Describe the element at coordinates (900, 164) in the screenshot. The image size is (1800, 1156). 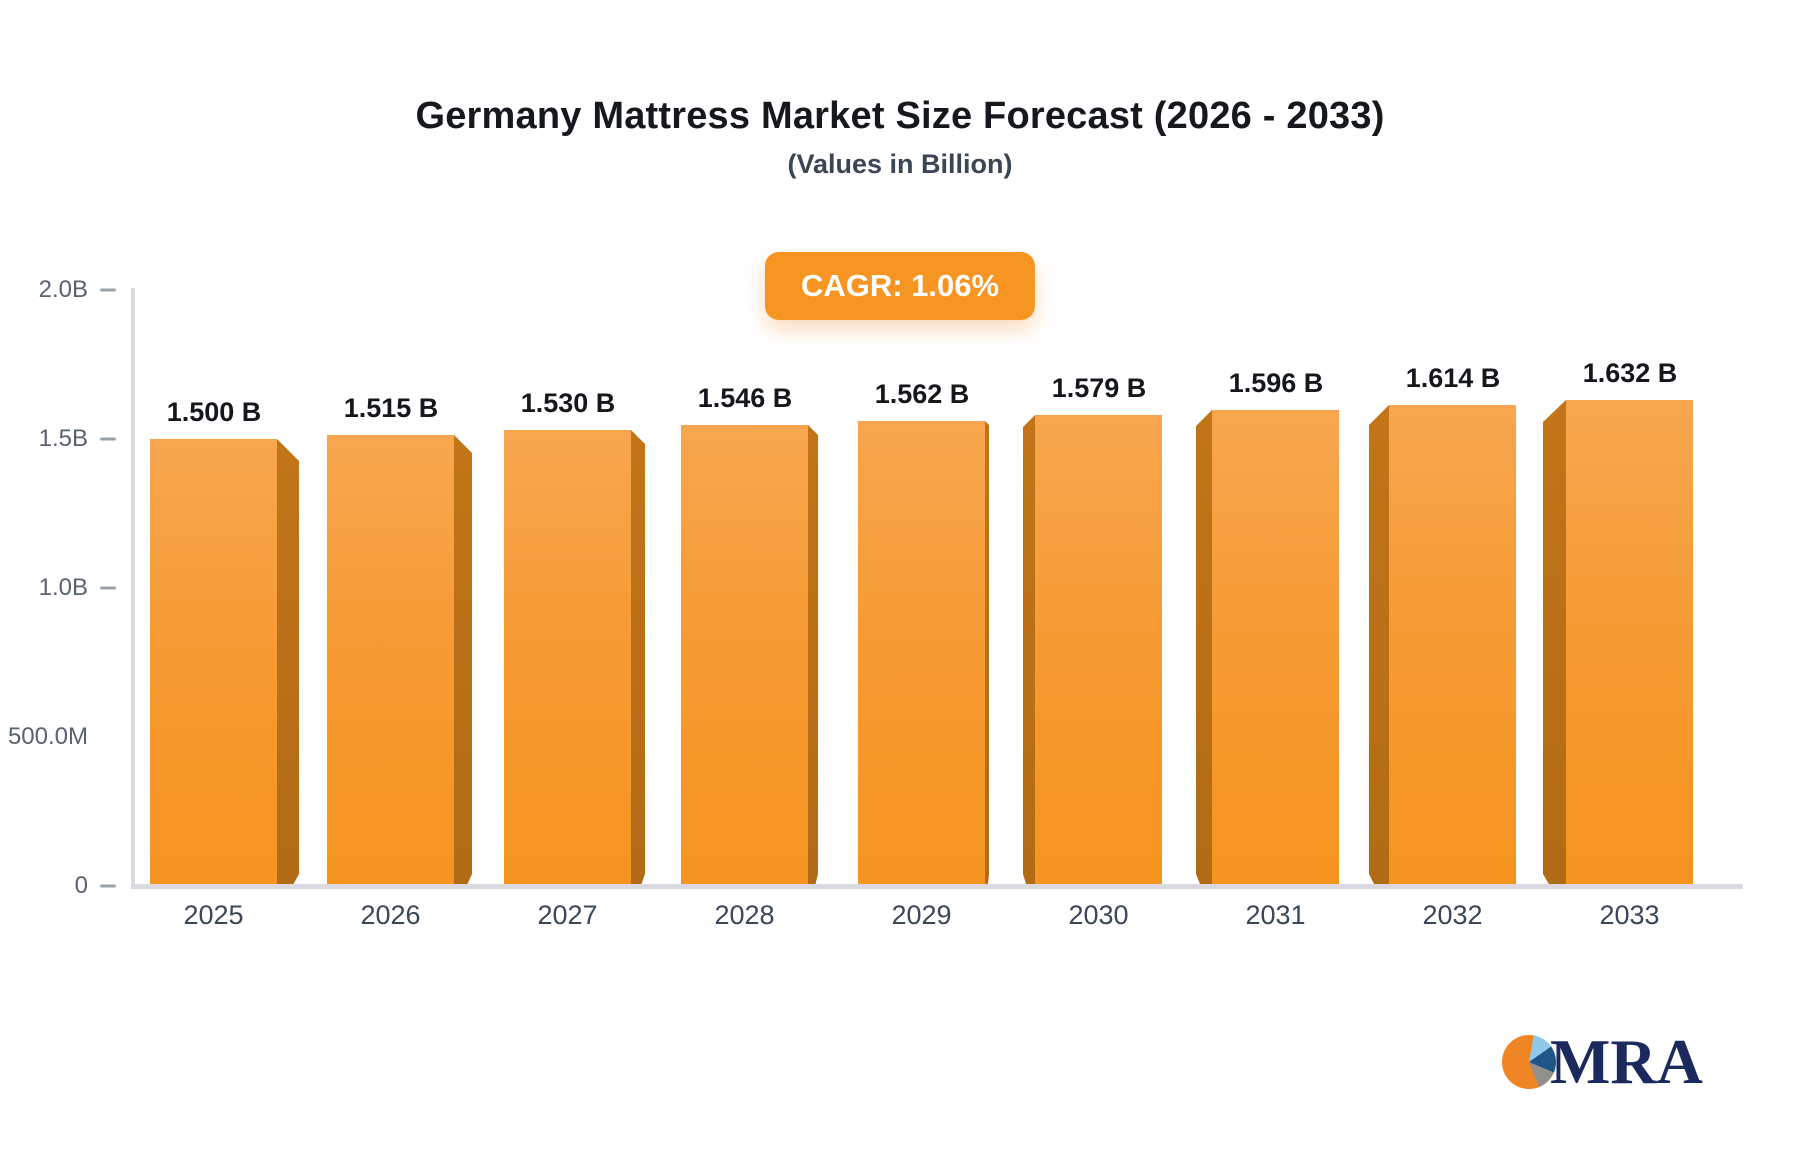
I see `chart-subtitle: (Values in Billion)` at that location.